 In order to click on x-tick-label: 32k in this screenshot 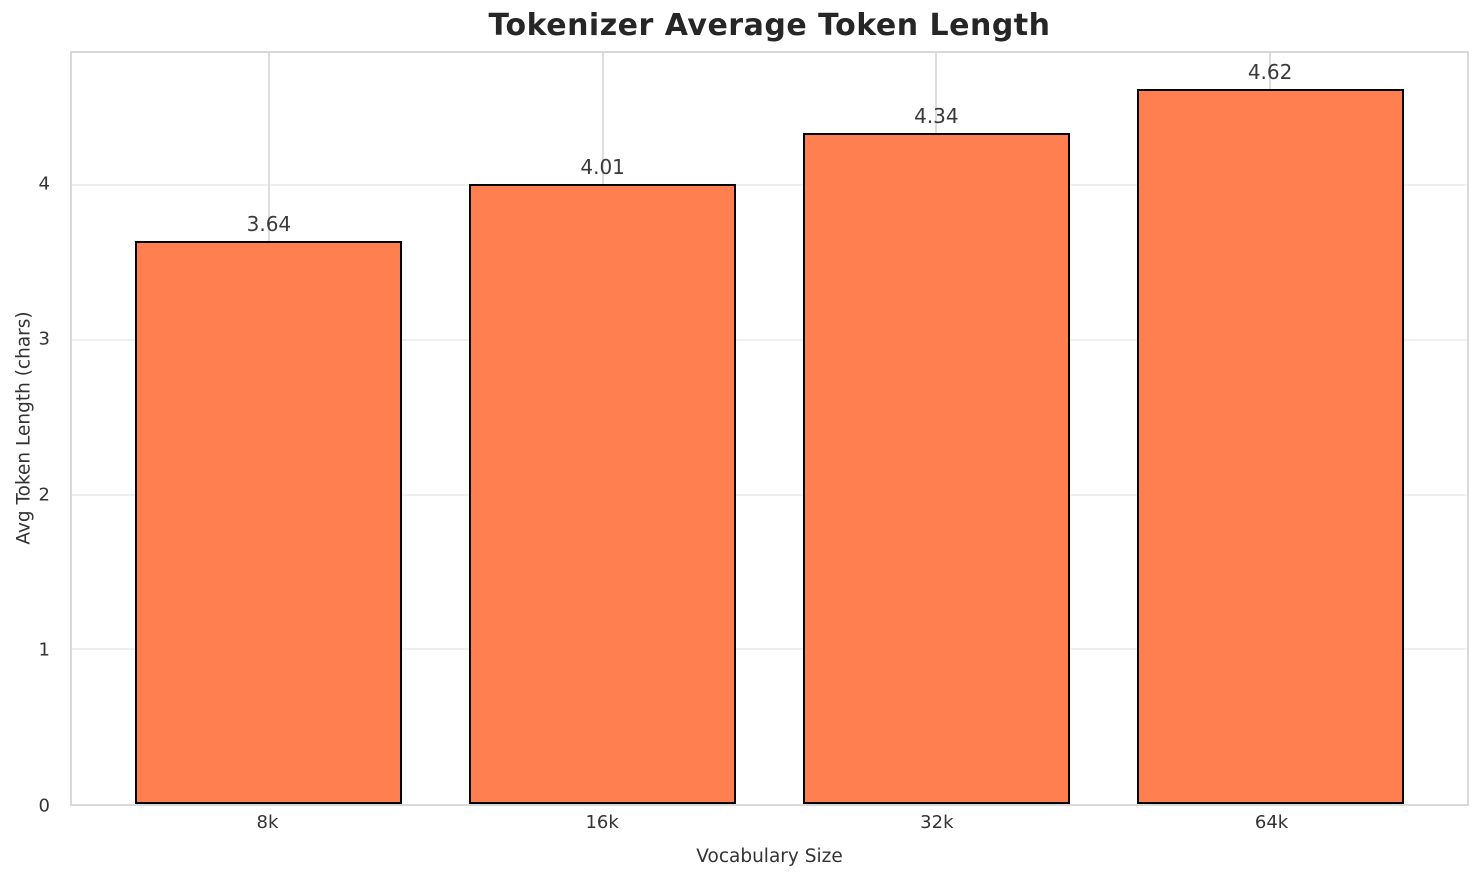, I will do `click(937, 822)`.